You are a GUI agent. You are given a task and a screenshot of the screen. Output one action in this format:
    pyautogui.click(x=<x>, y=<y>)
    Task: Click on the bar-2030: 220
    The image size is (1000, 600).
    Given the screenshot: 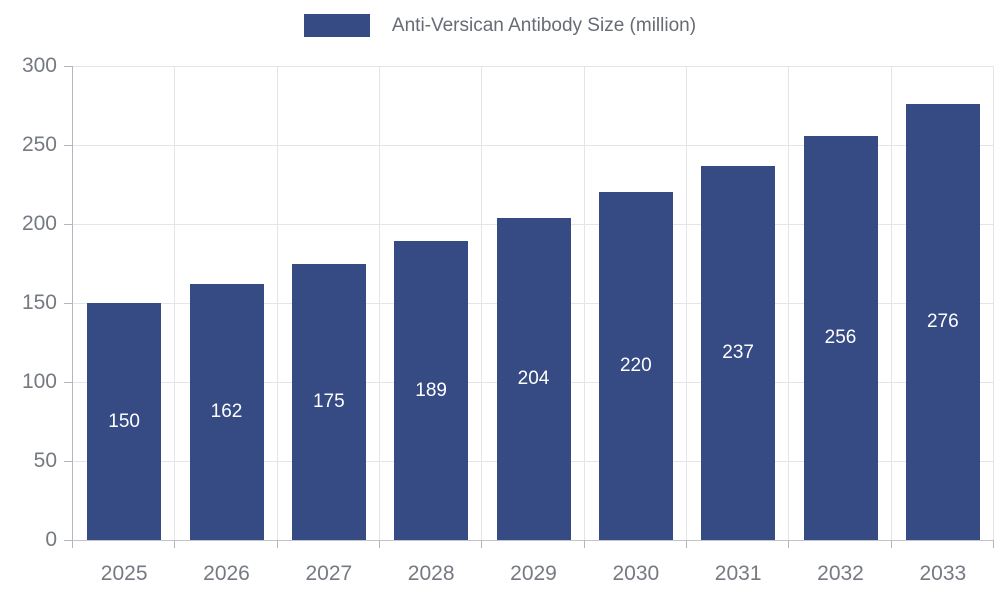 What is the action you would take?
    pyautogui.click(x=635, y=366)
    